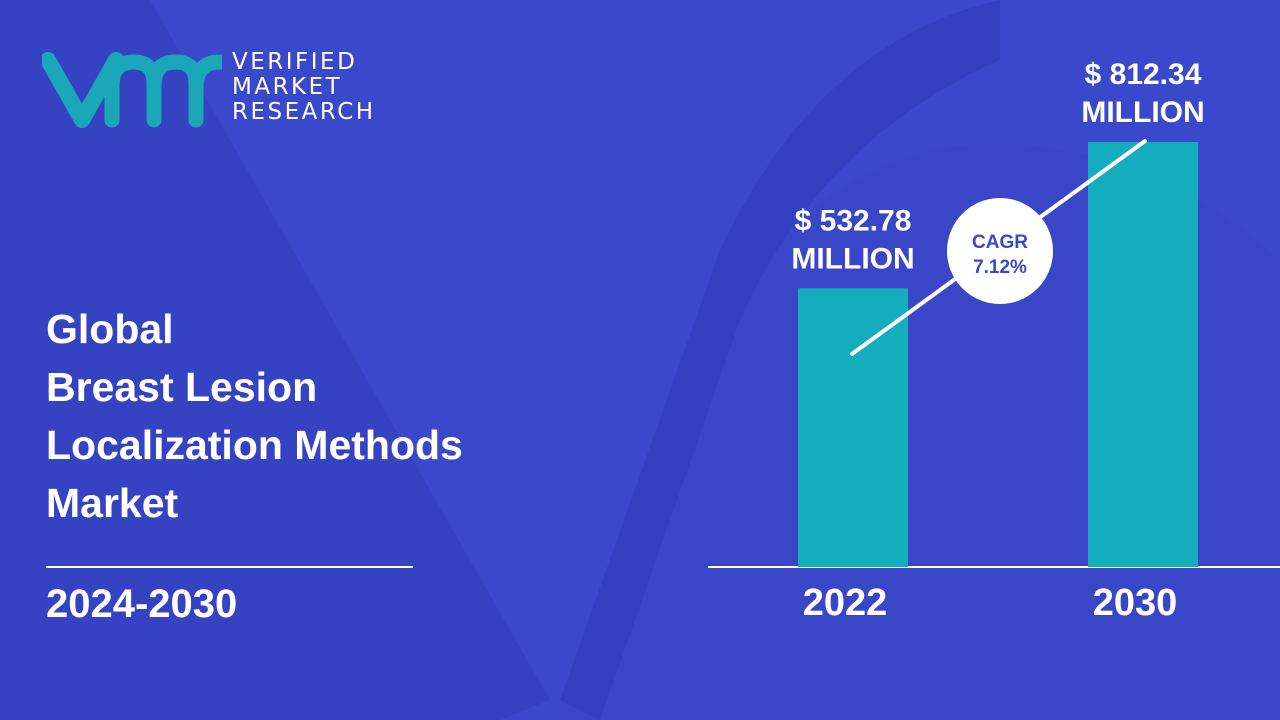 Image resolution: width=1280 pixels, height=720 pixels. What do you see at coordinates (182, 387) in the screenshot?
I see `title-line-2: Breast Lesion` at bounding box center [182, 387].